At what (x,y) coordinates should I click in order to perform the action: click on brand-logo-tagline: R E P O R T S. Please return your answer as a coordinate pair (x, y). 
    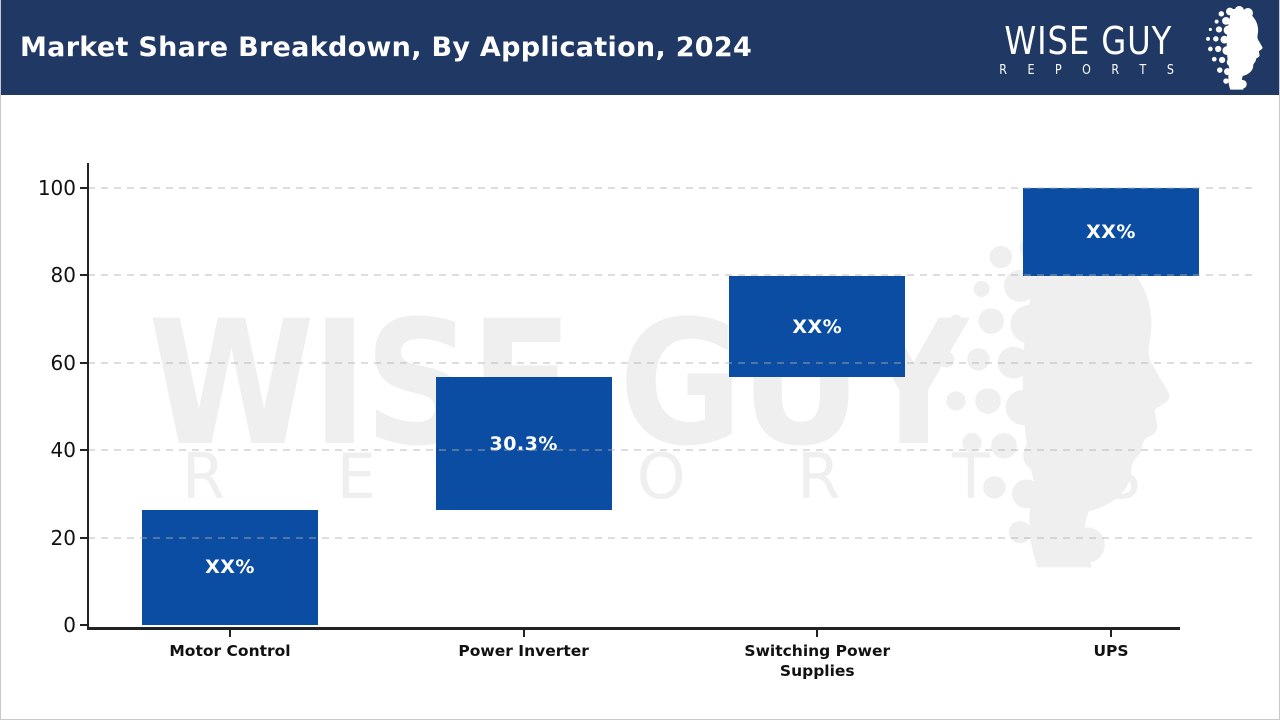
    Looking at the image, I should click on (1090, 70).